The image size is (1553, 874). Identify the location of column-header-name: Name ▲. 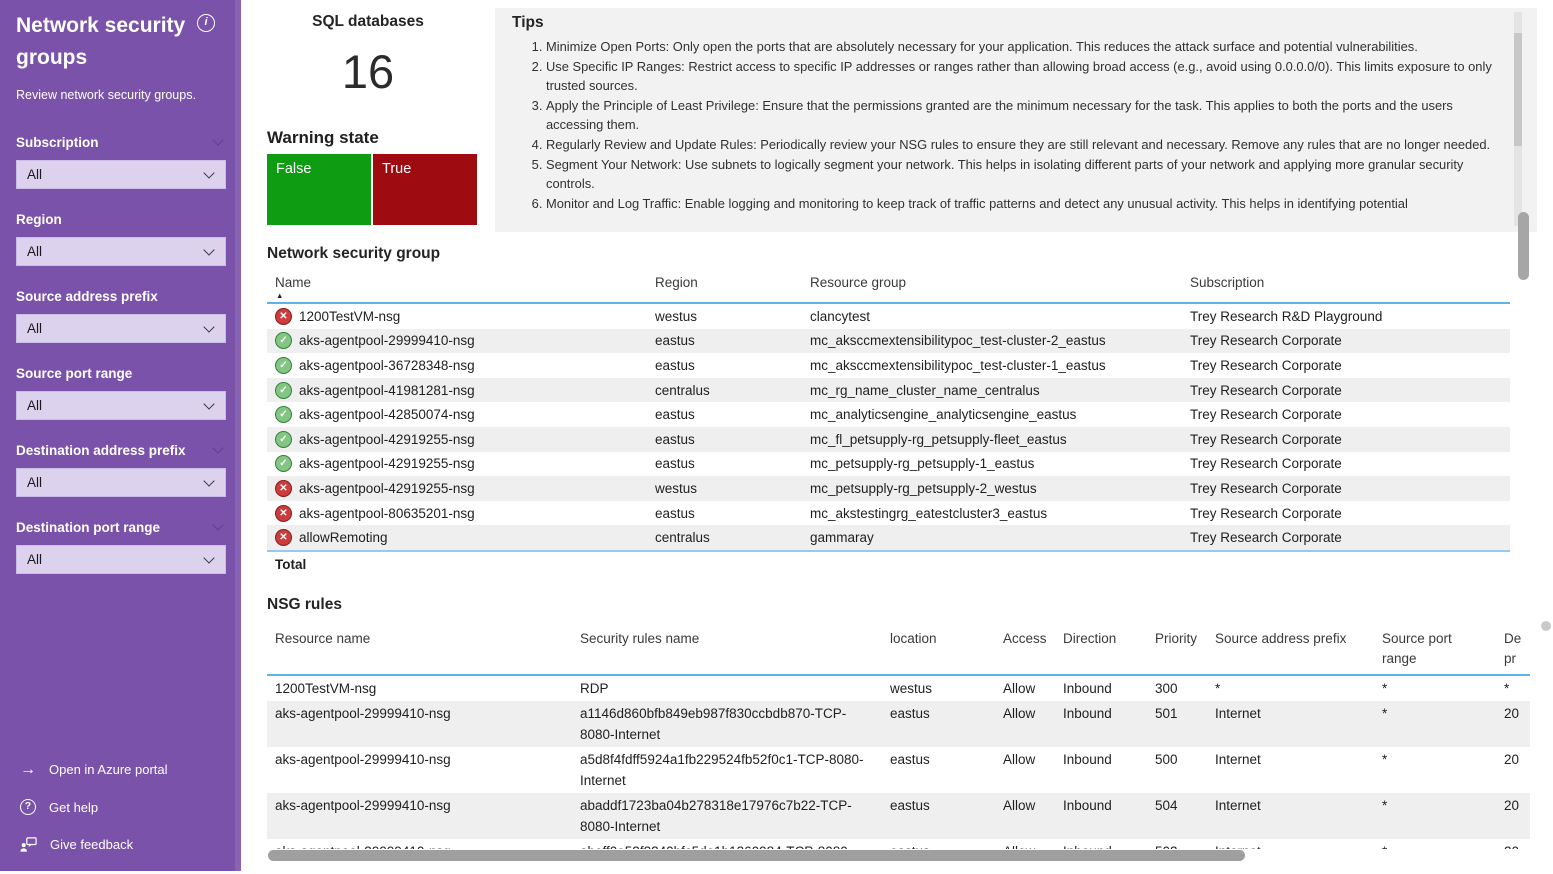
(457, 286).